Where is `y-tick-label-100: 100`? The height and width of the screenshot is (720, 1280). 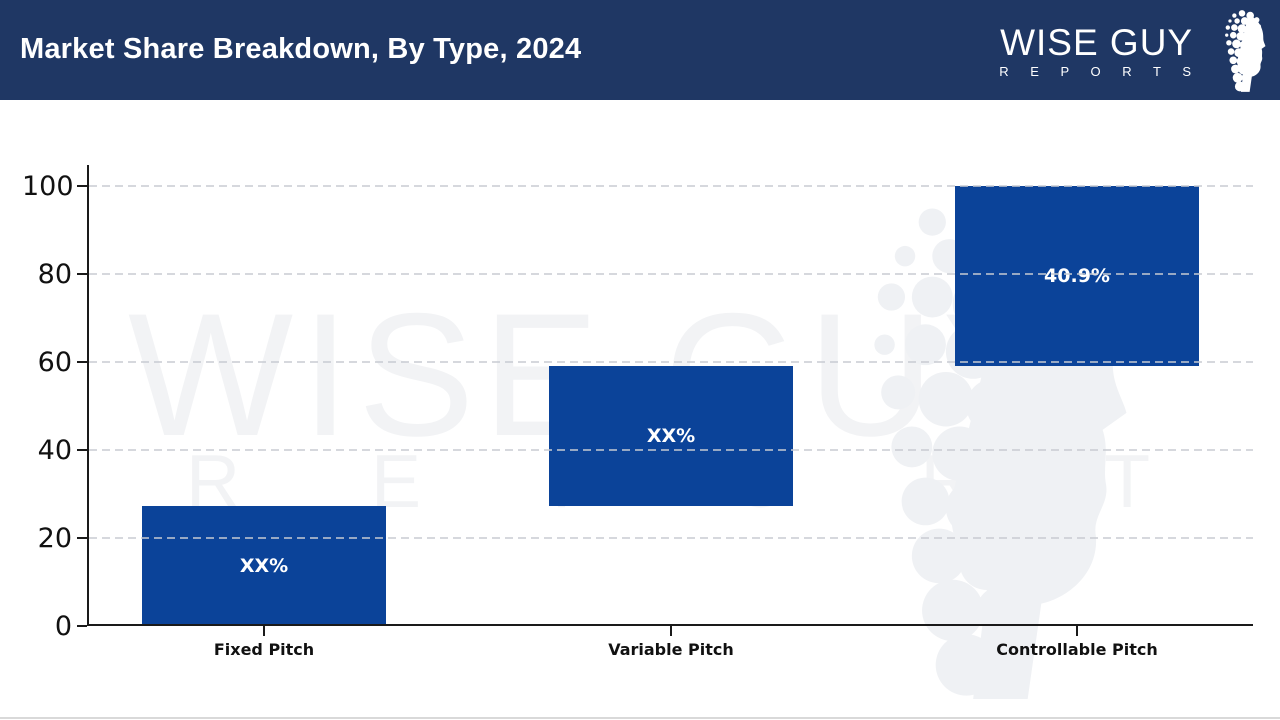 y-tick-label-100: 100 is located at coordinates (48, 186).